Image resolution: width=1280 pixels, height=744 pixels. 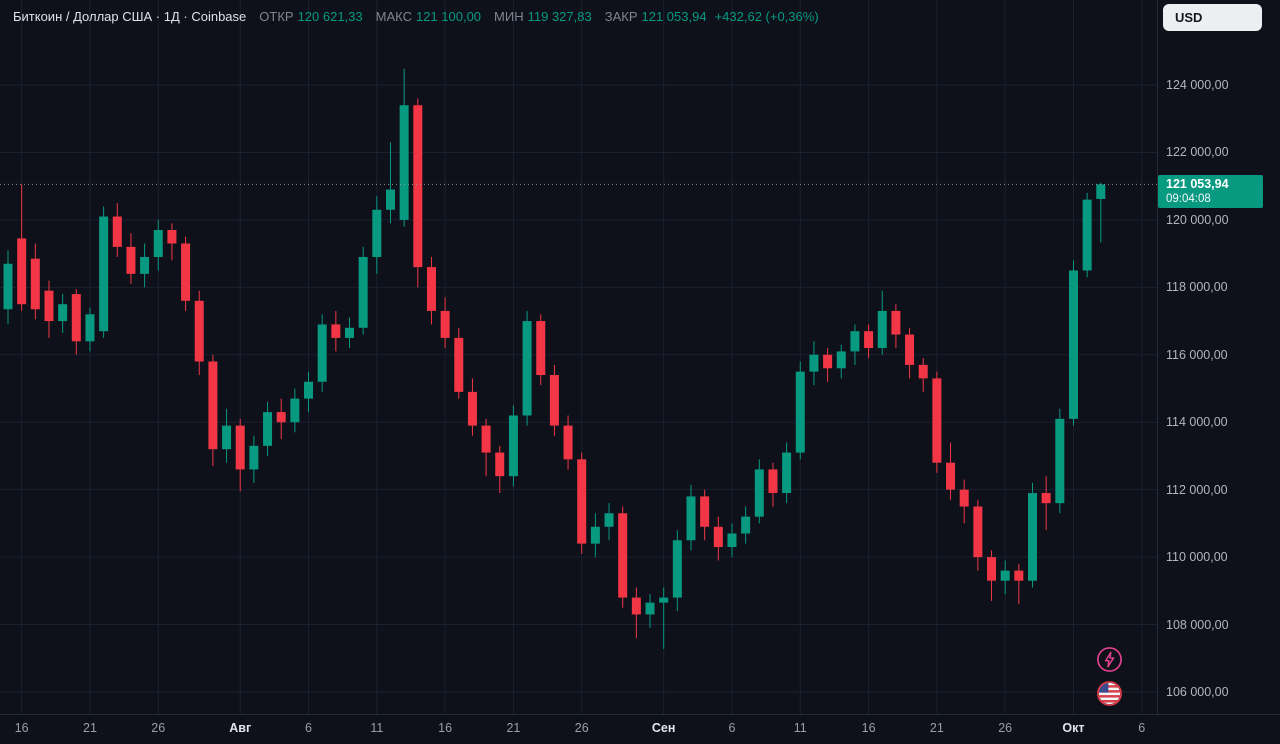 I want to click on price-axis-label: 112 000,00, so click(x=1197, y=489).